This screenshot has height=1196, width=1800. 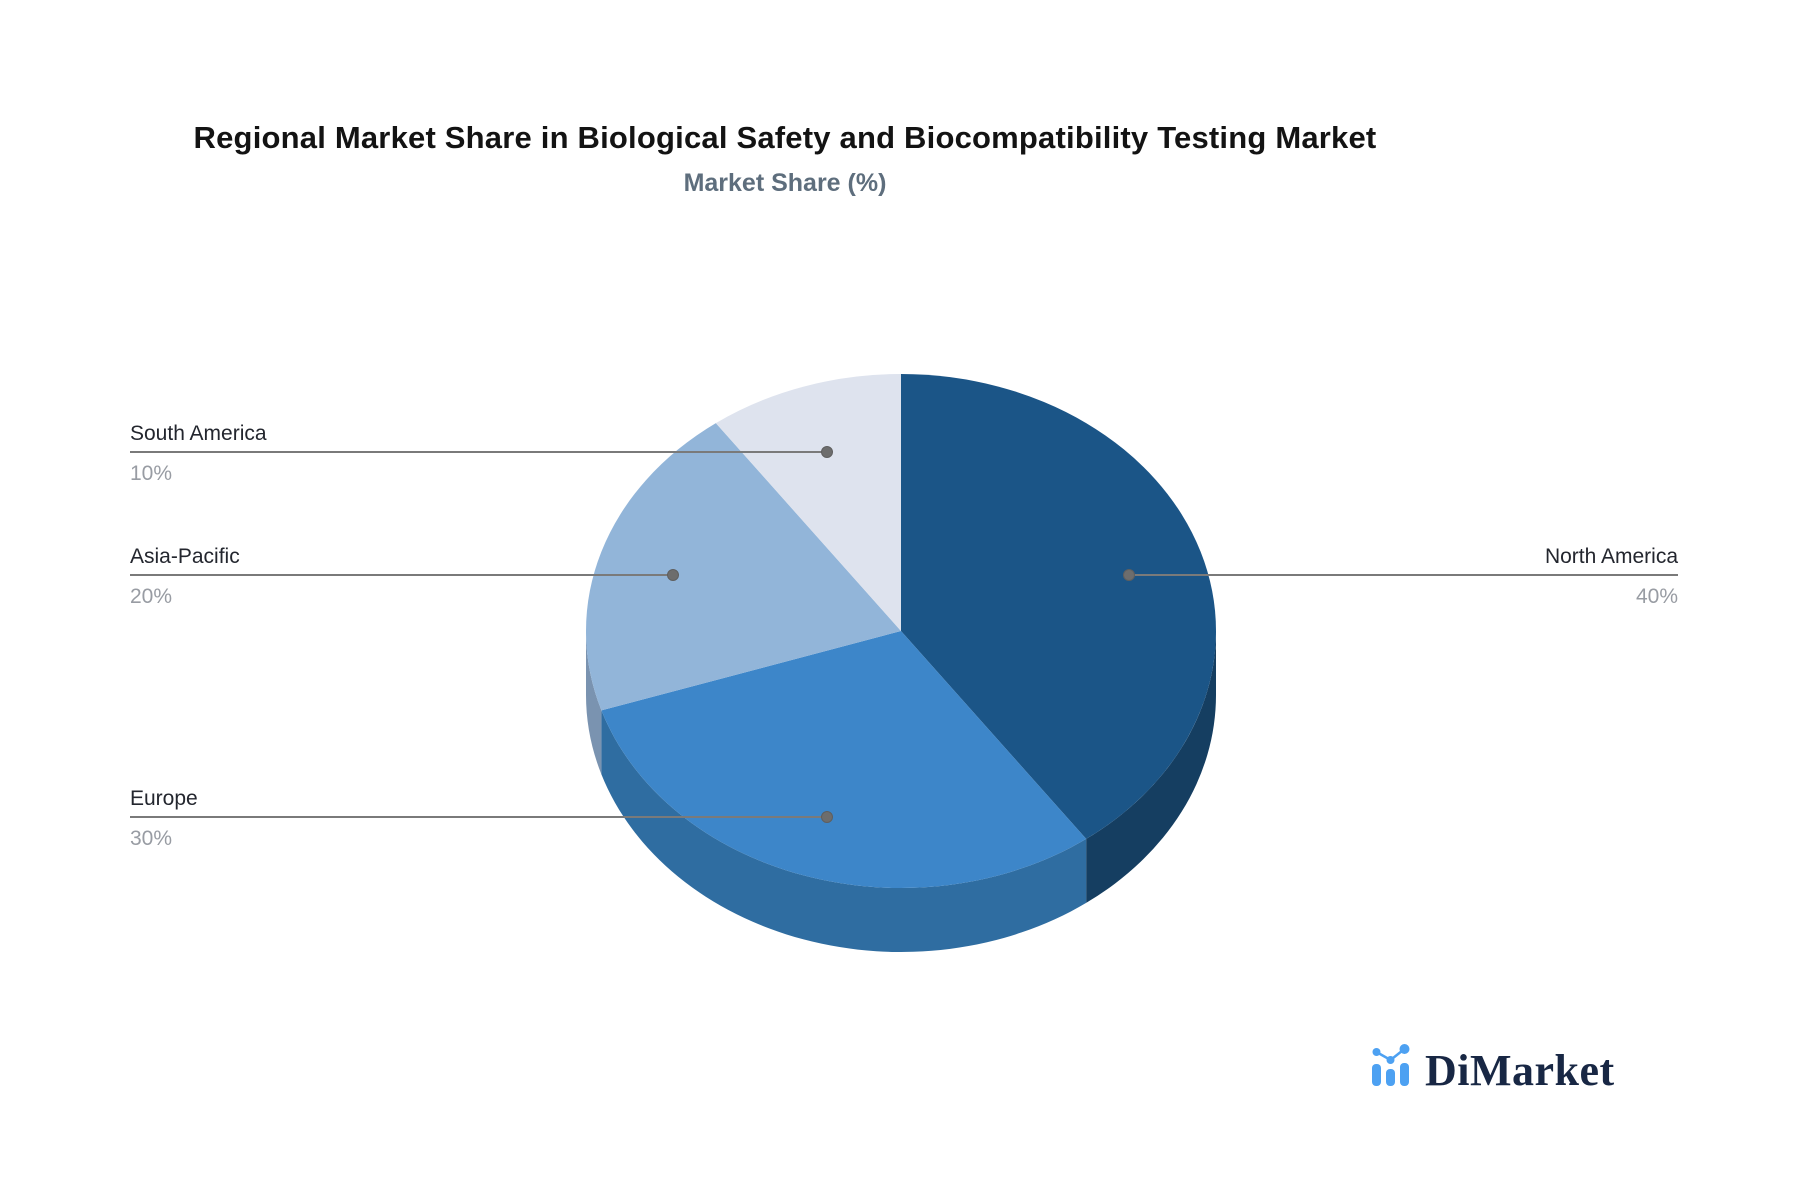 I want to click on pie-slice-north-america, so click(x=1058, y=606).